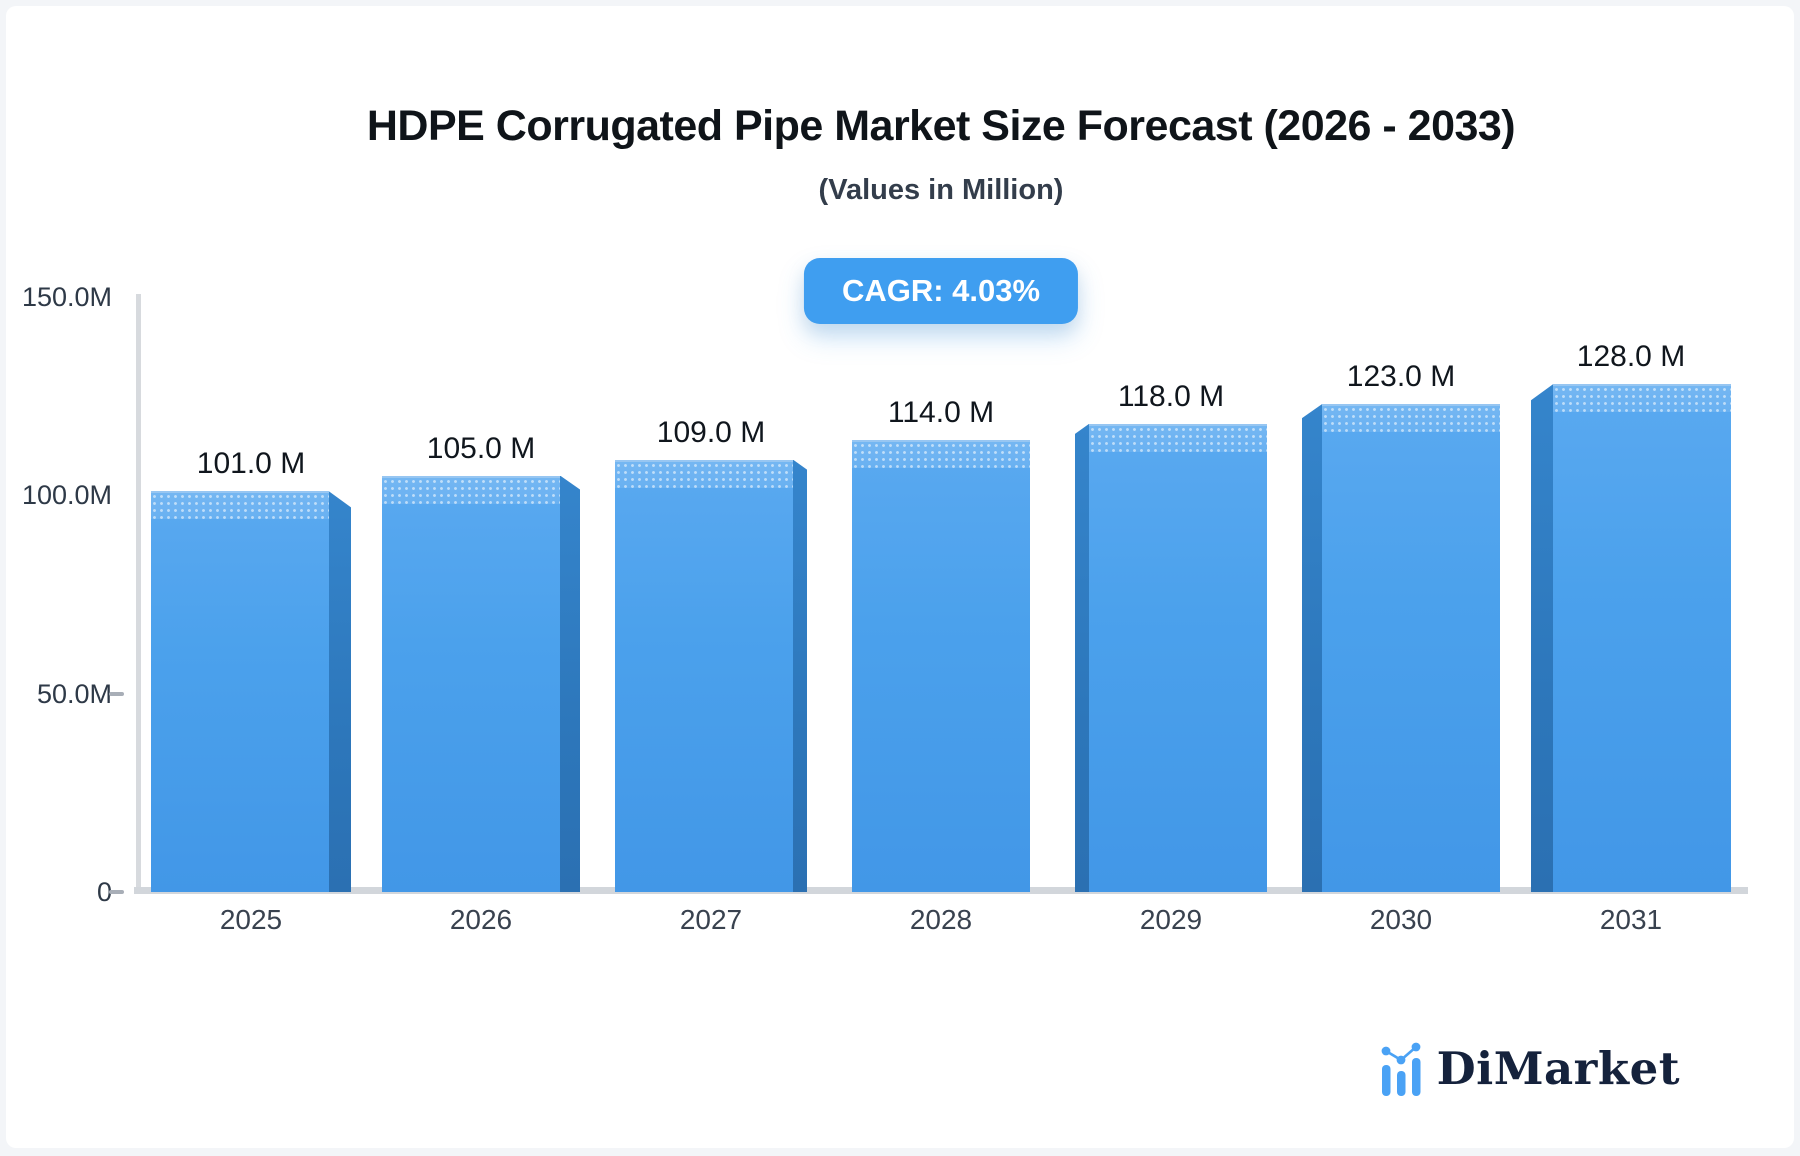  What do you see at coordinates (1558, 1068) in the screenshot?
I see `brand-name: DiMarket` at bounding box center [1558, 1068].